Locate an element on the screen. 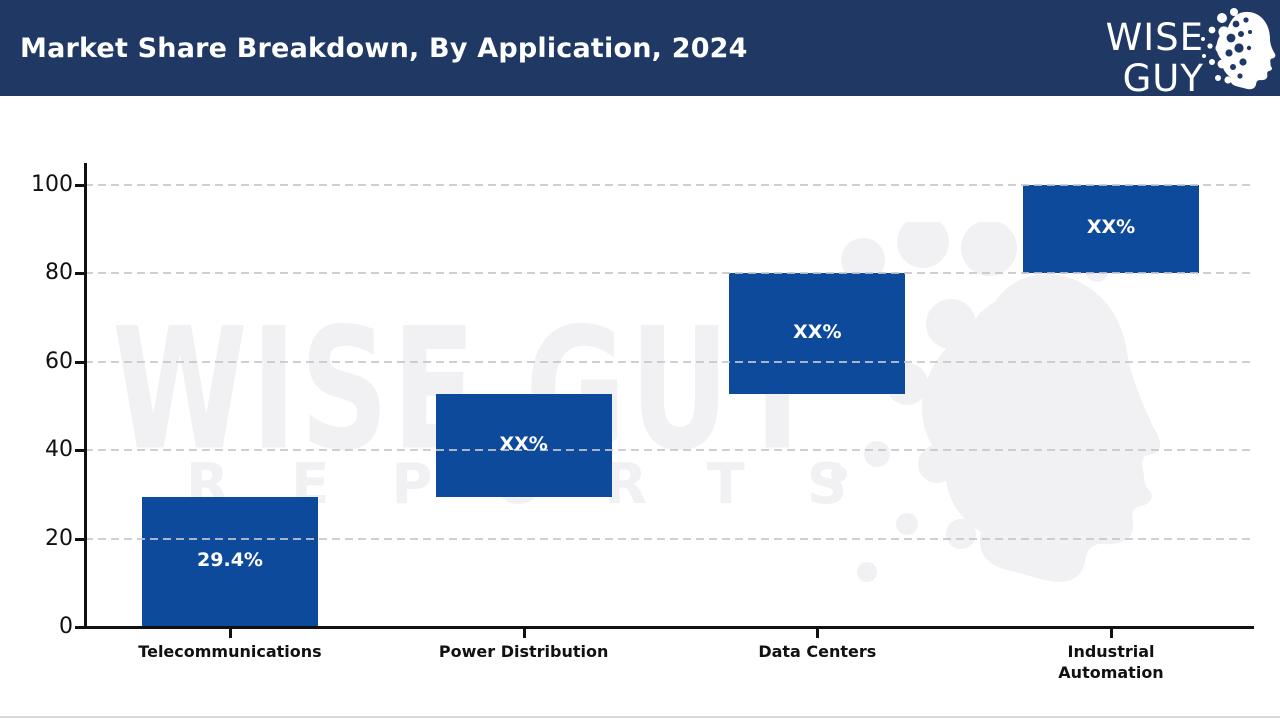 This screenshot has height=720, width=1280. bar-telecommunications is located at coordinates (230, 562).